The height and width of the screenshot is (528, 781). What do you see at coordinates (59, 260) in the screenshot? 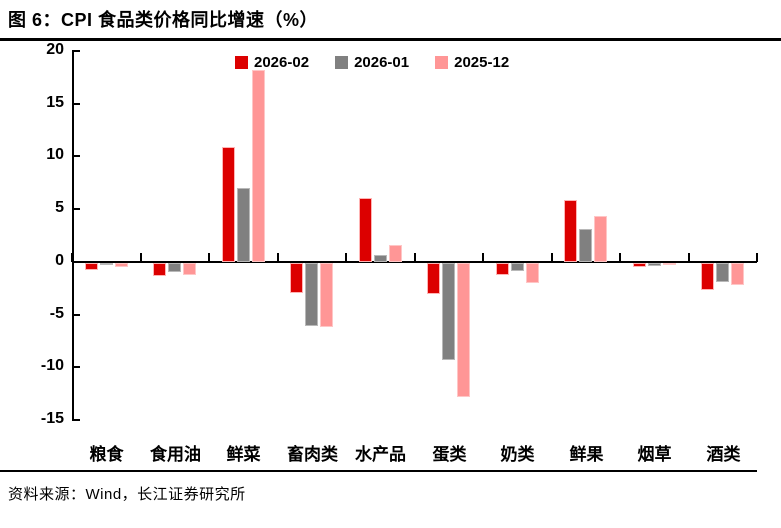
I see `y-axis-tick-label: 0` at bounding box center [59, 260].